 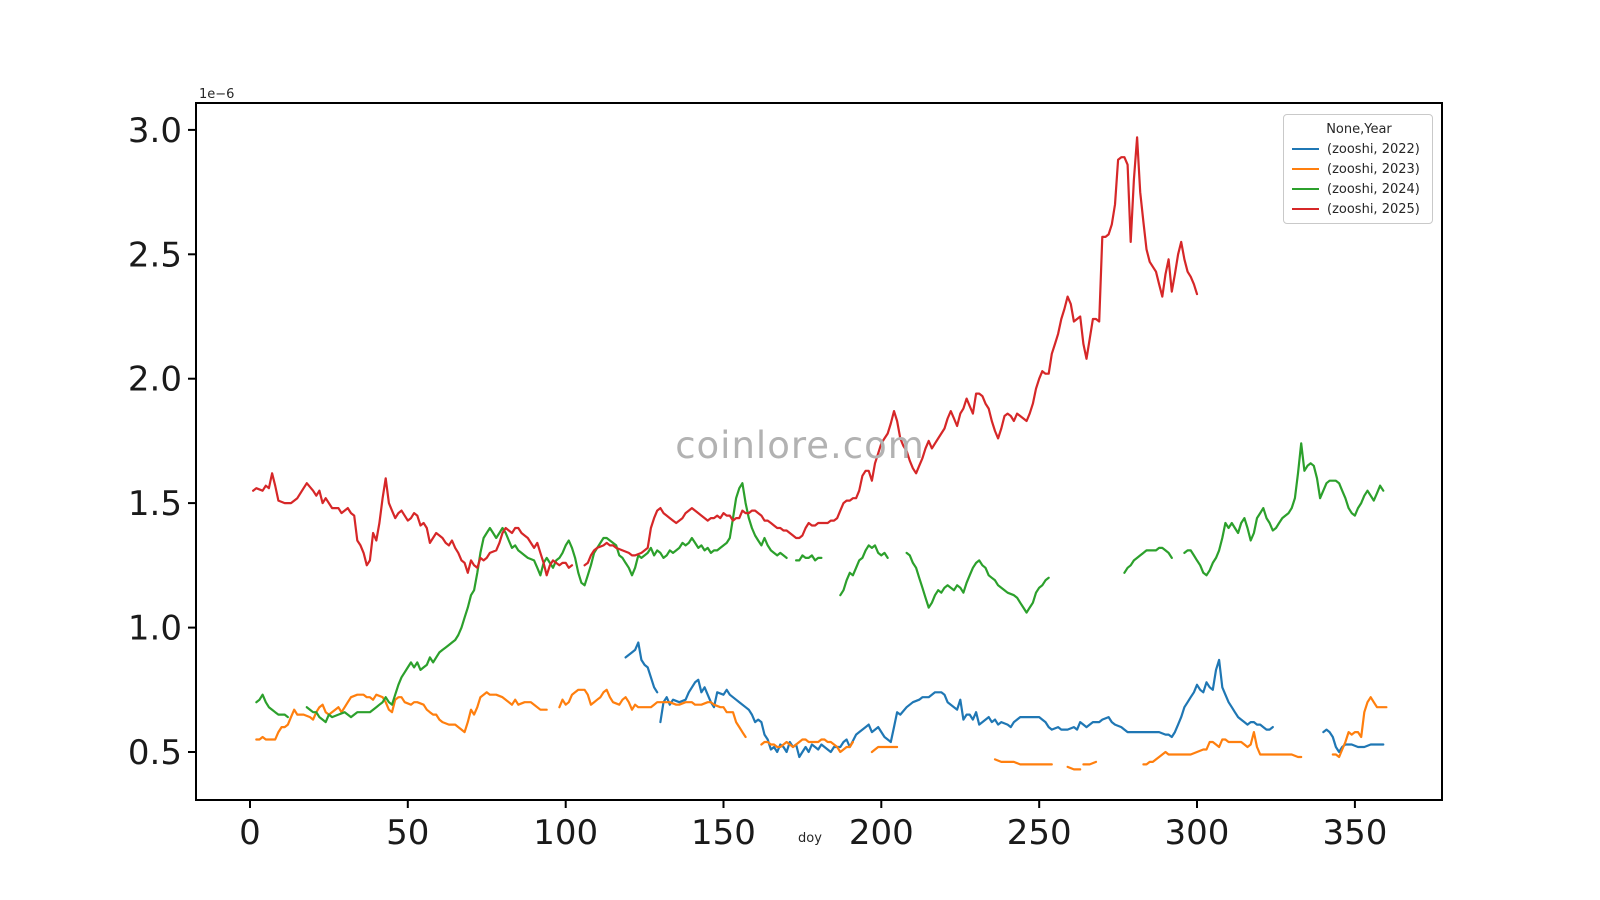 I want to click on legend-item-label: (zooshi, 2025), so click(x=1373, y=209).